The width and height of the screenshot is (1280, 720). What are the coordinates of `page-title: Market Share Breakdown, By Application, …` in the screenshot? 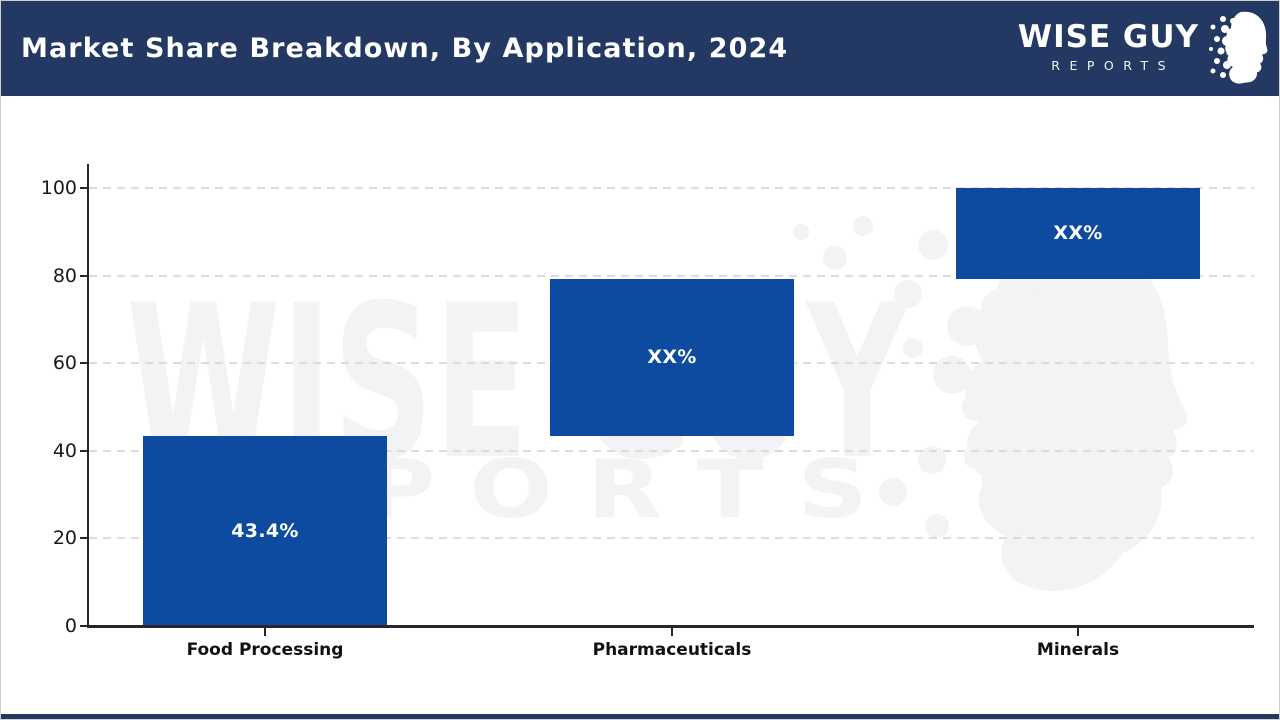 It's located at (405, 48).